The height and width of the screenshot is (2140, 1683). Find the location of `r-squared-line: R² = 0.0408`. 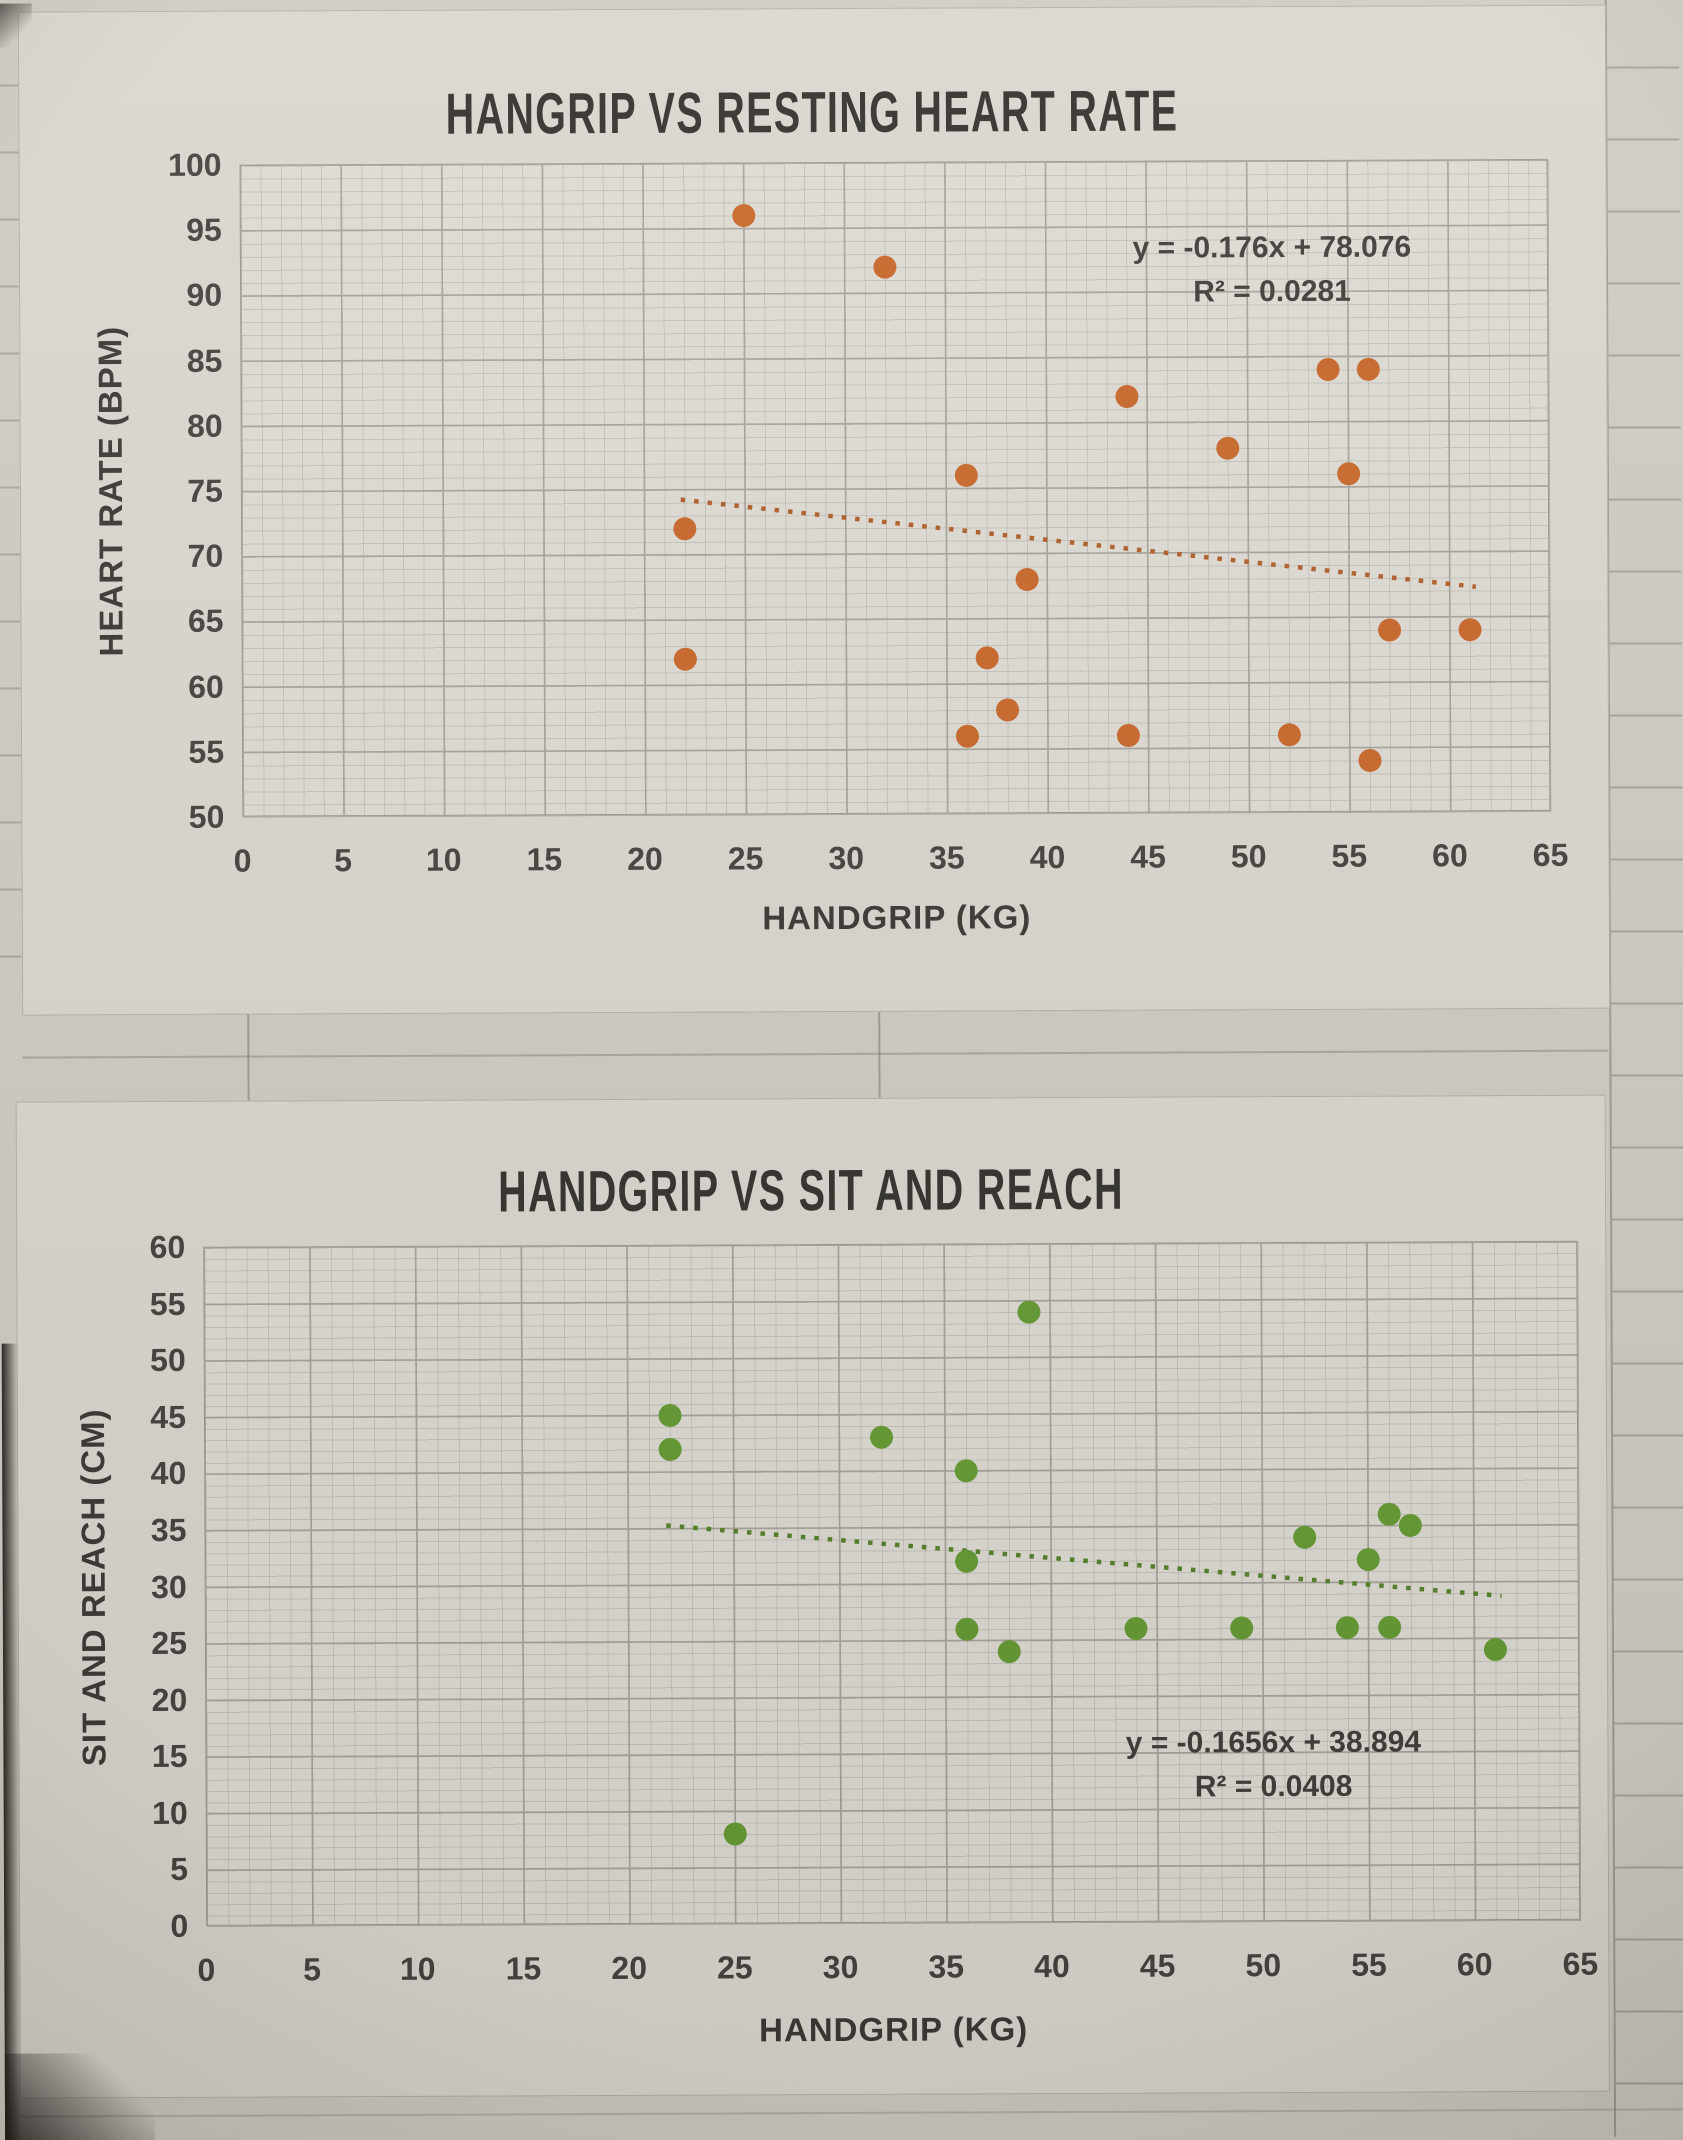

r-squared-line: R² = 0.0408 is located at coordinates (1273, 1786).